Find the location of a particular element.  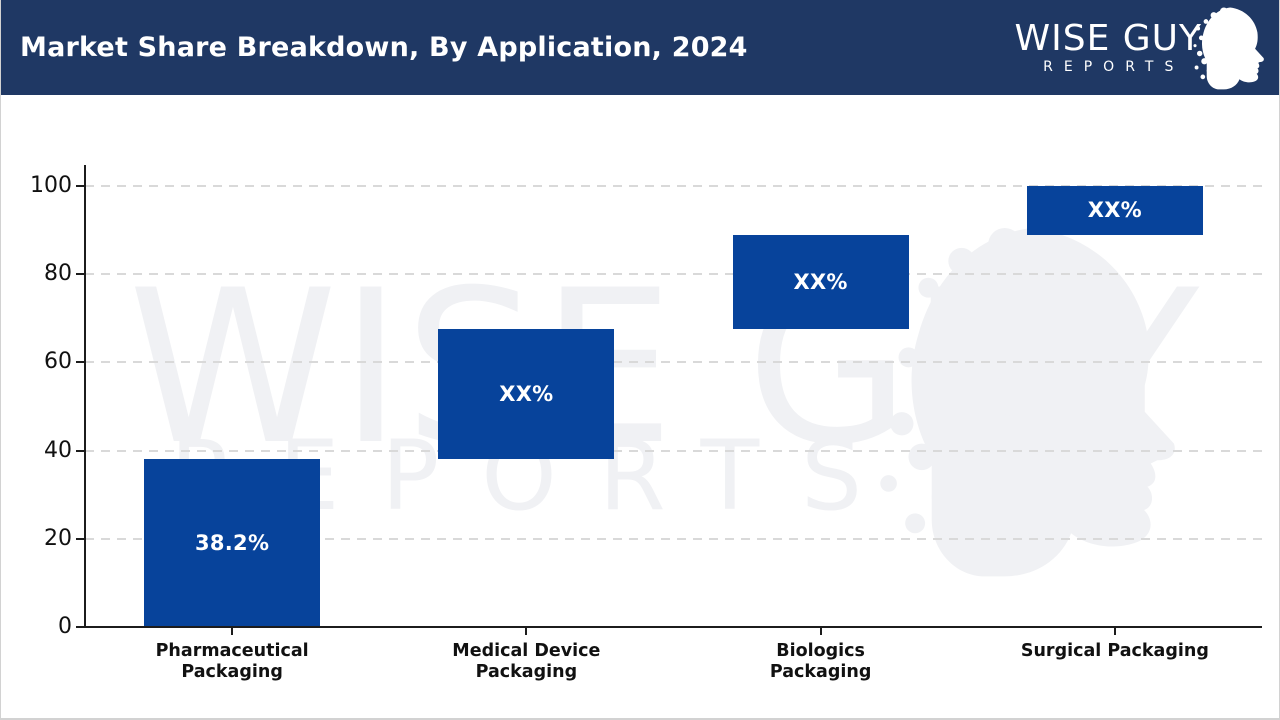

wiseguy-logo: WISE GUY REPORTS is located at coordinates (1147, 48).